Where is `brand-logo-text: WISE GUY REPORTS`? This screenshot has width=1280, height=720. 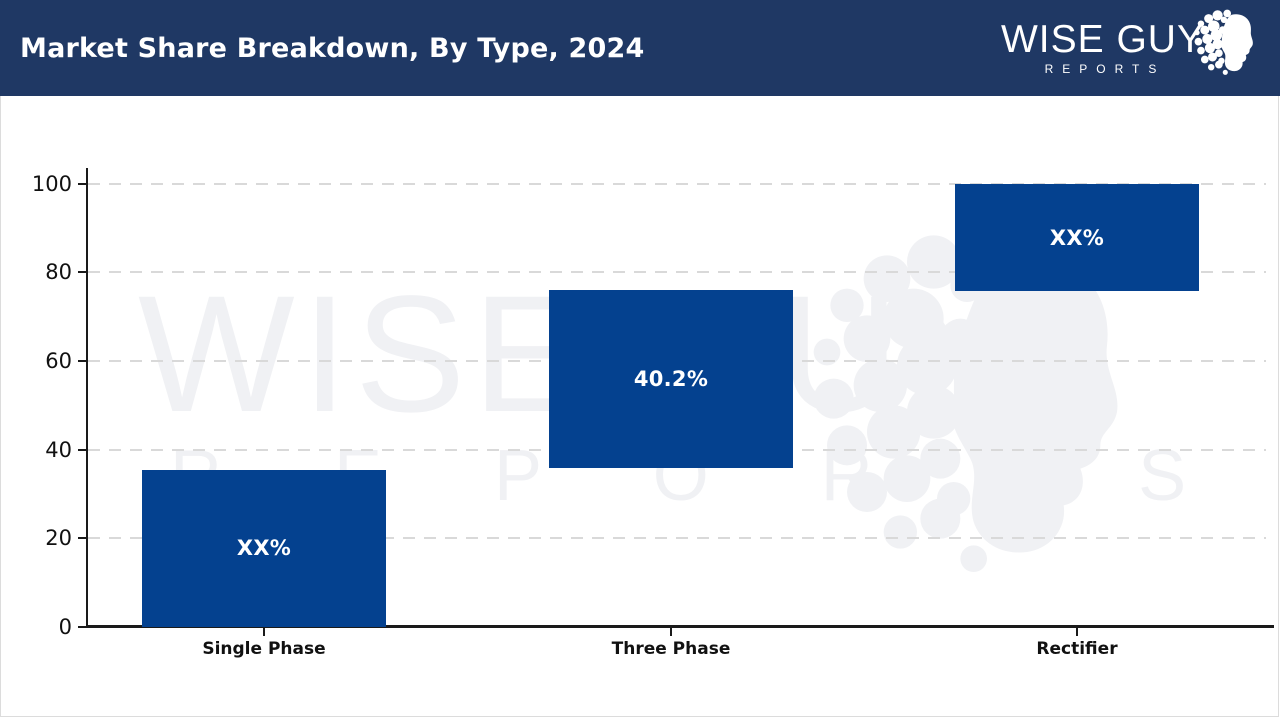
brand-logo-text: WISE GUY REPORTS is located at coordinates (1102, 48).